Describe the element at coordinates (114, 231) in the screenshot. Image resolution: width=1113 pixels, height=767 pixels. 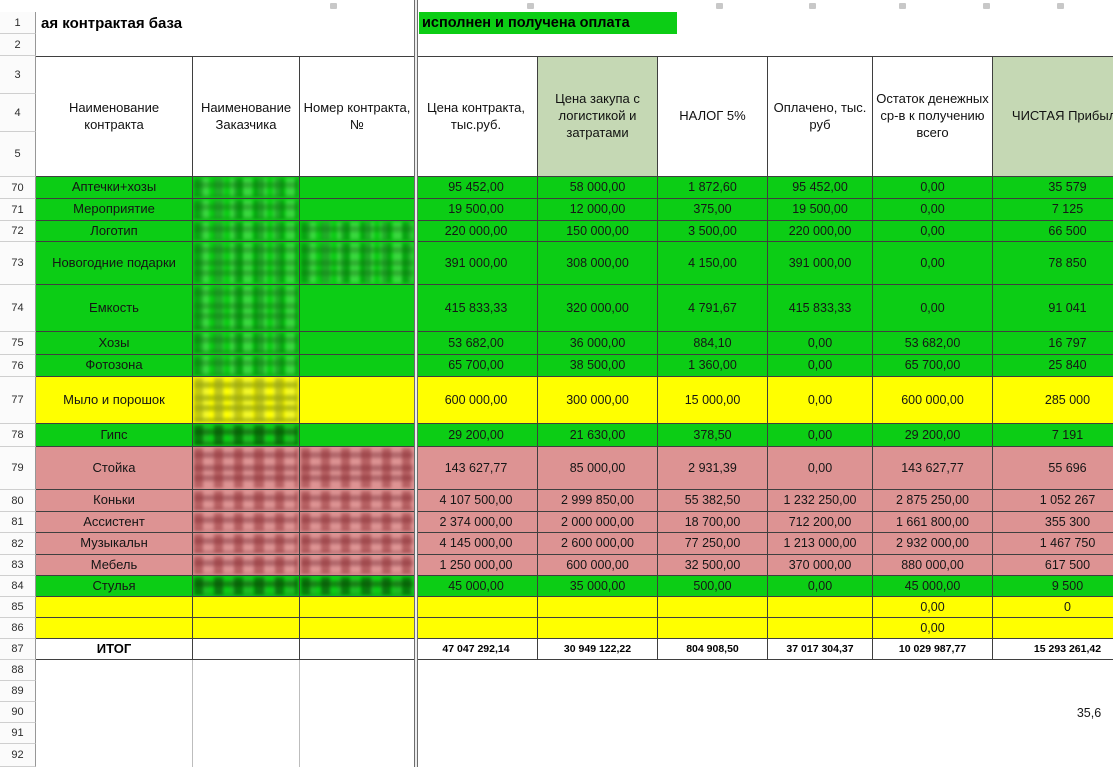
I see `contract-name-cell: Логотип` at that location.